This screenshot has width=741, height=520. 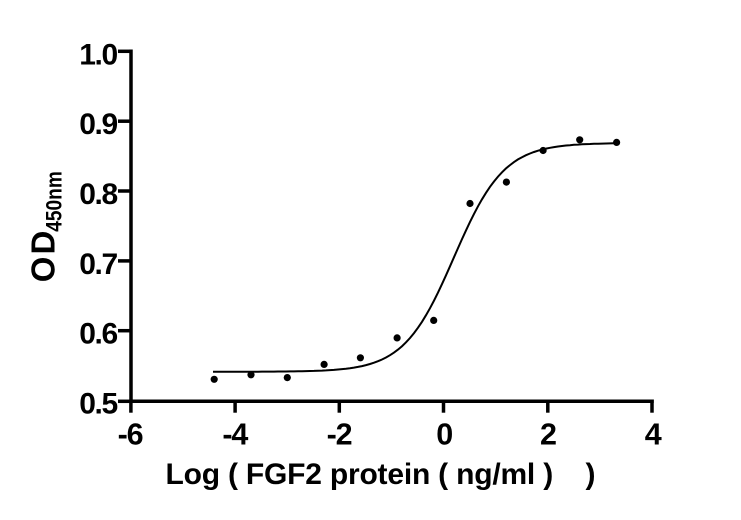 I want to click on svg-text: 0.7, so click(x=98, y=264).